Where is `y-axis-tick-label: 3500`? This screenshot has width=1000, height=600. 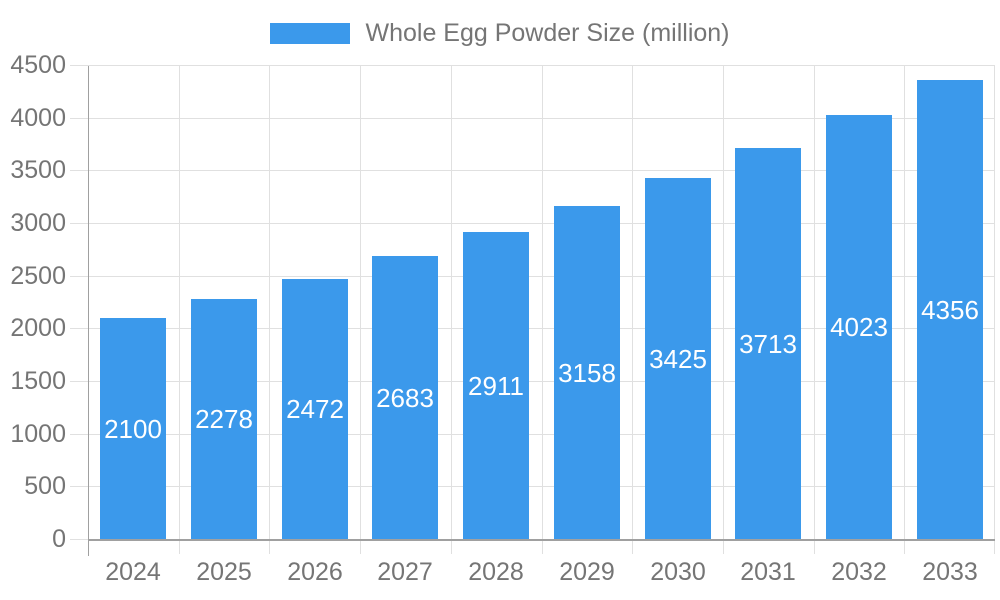 y-axis-tick-label: 3500 is located at coordinates (38, 170).